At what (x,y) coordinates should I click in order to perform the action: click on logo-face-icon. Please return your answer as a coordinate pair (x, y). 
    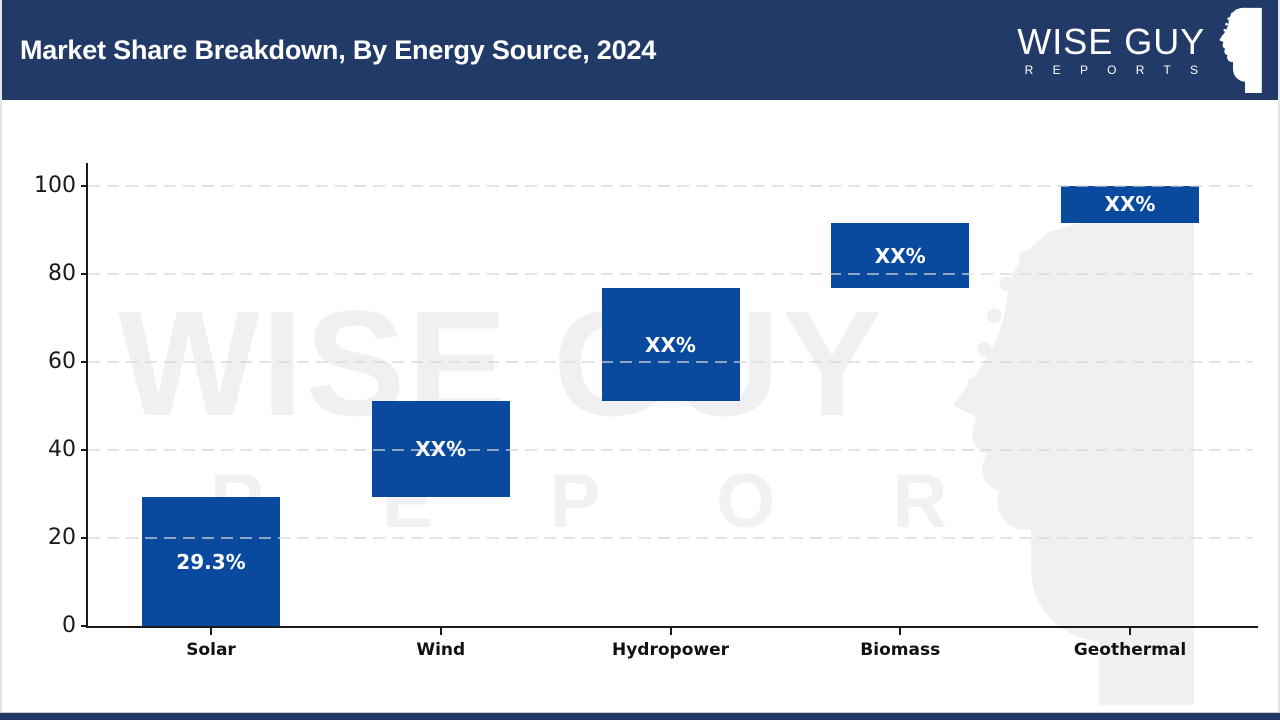
    Looking at the image, I should click on (1240, 50).